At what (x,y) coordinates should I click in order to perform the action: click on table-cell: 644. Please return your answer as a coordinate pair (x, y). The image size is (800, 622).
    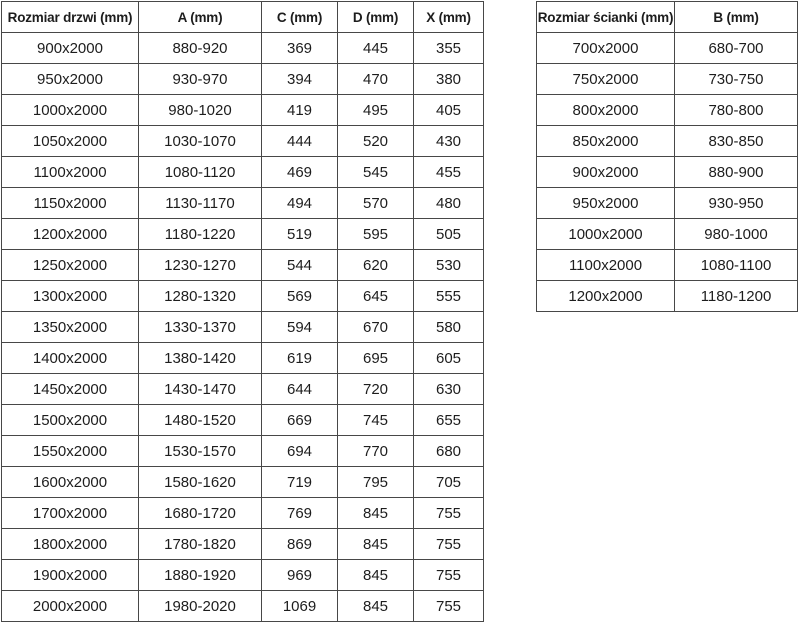
    Looking at the image, I should click on (299, 389).